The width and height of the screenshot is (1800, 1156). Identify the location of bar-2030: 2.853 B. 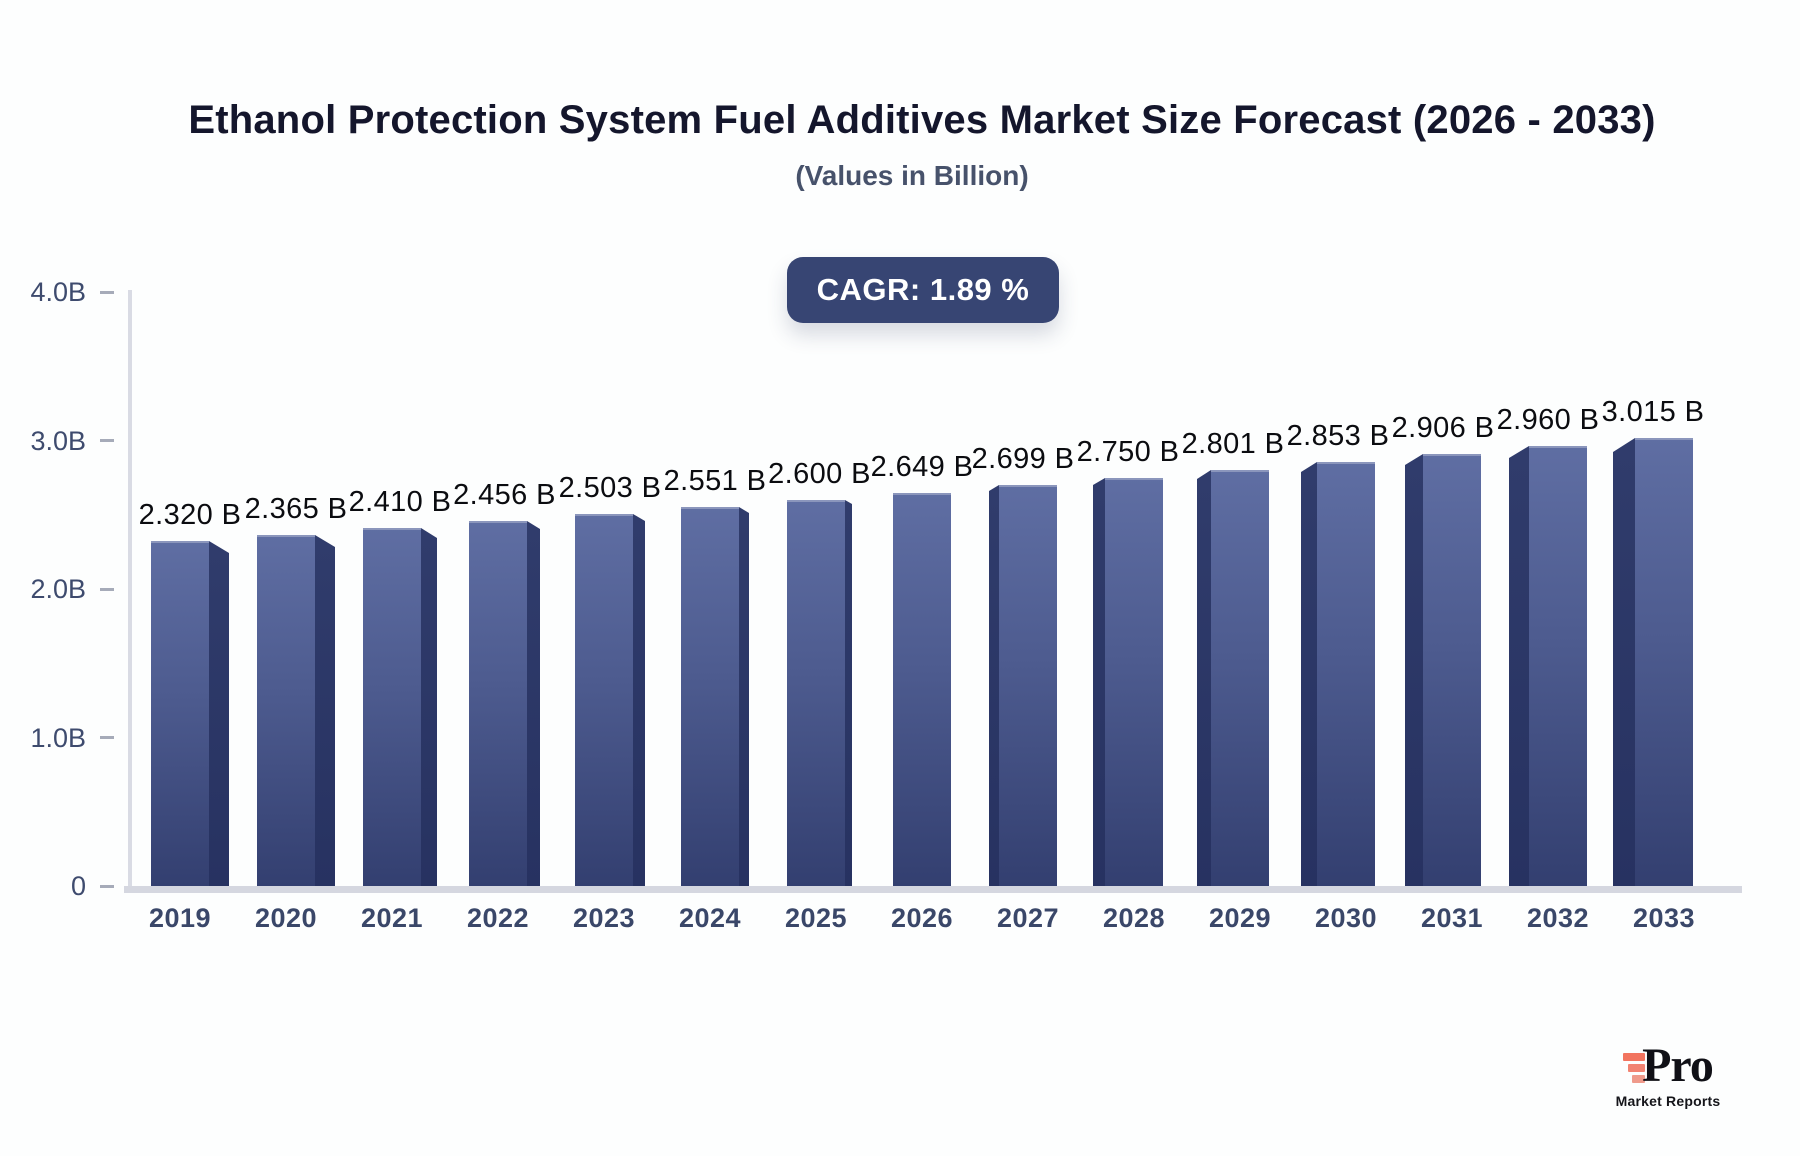
(1338, 653).